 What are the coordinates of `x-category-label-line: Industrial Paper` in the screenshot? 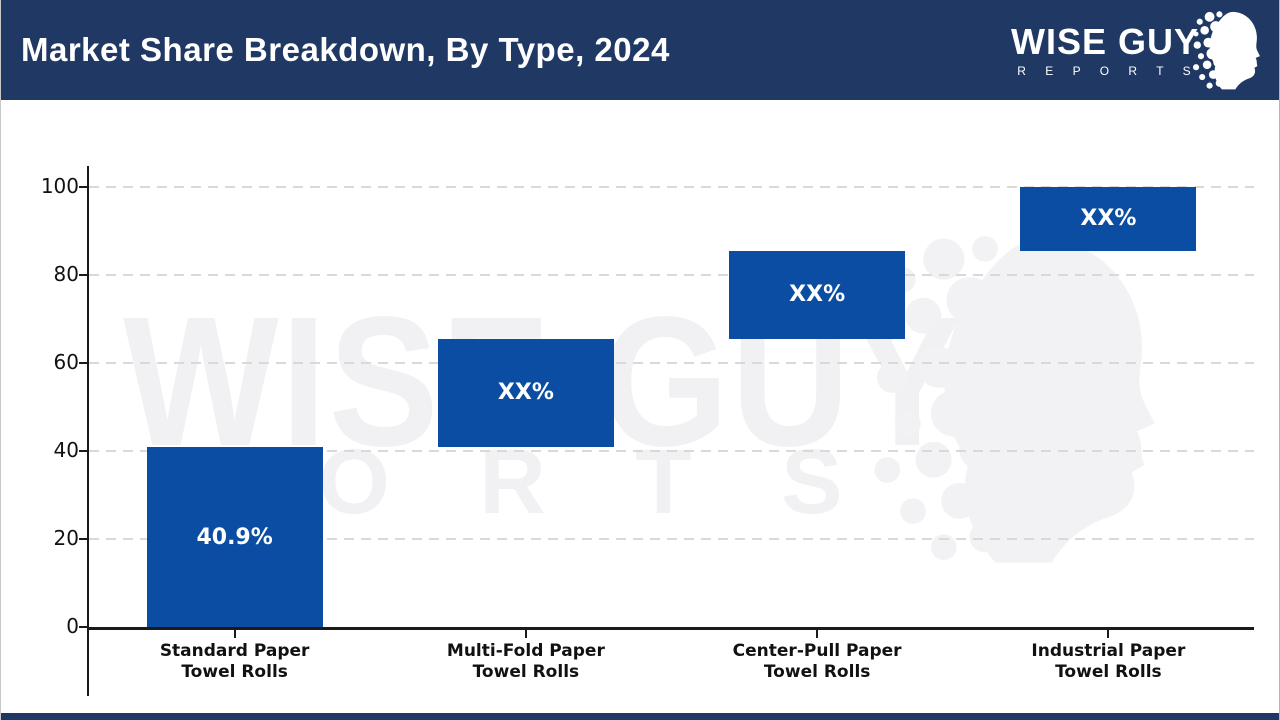 It's located at (1108, 651).